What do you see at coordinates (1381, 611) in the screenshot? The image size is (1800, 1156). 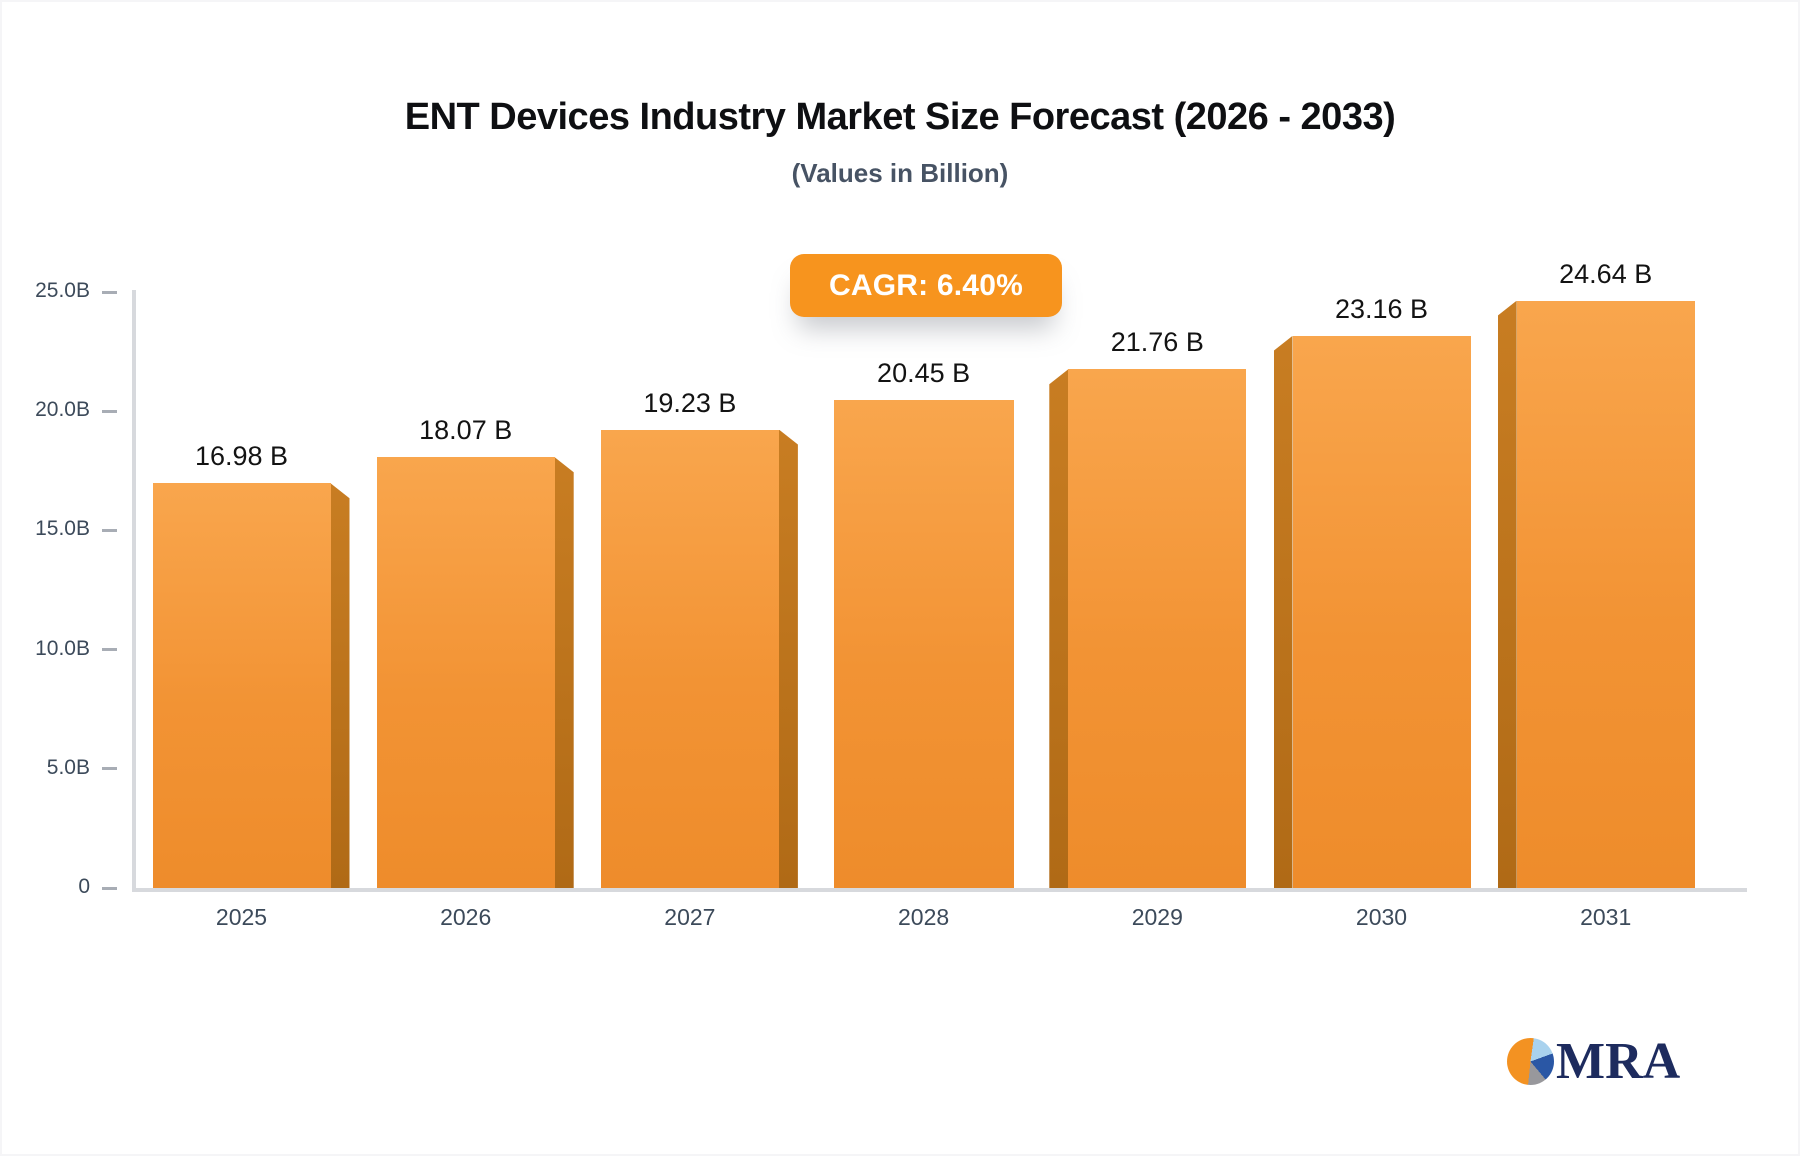 I see `bar-2030` at bounding box center [1381, 611].